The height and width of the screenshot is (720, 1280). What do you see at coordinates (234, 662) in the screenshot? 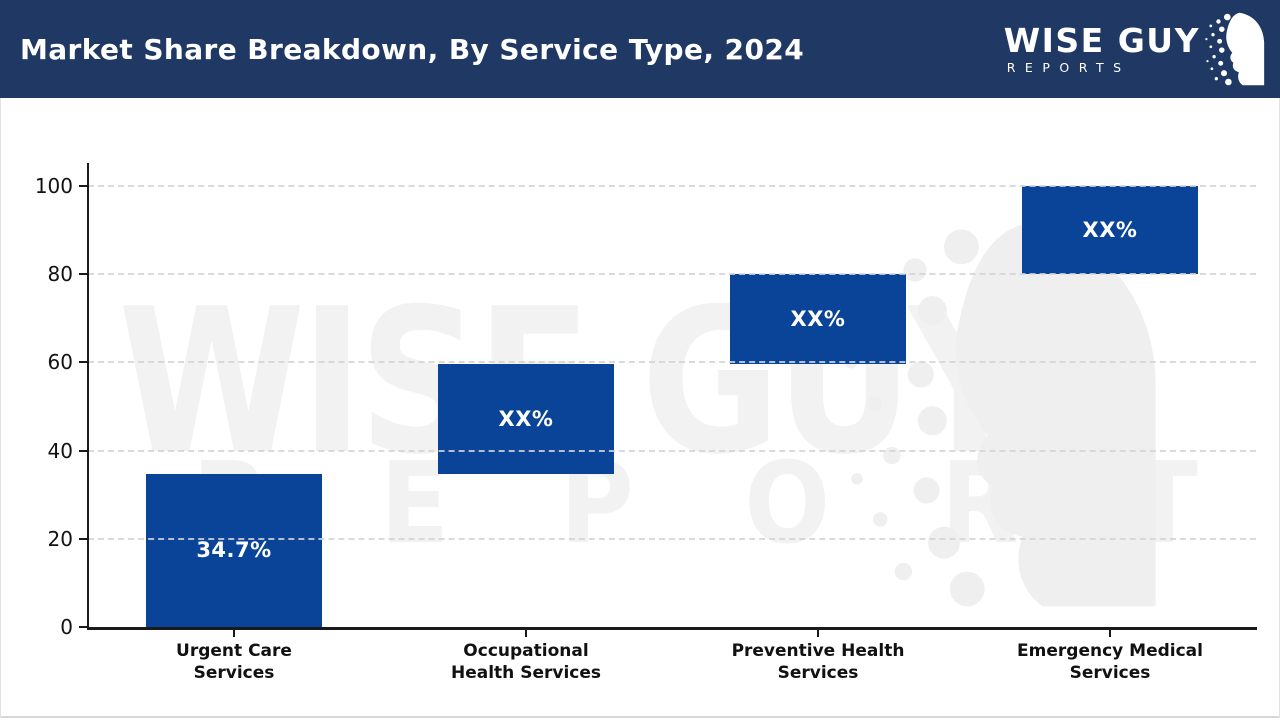
I see `category-label: Urgent Care Services` at bounding box center [234, 662].